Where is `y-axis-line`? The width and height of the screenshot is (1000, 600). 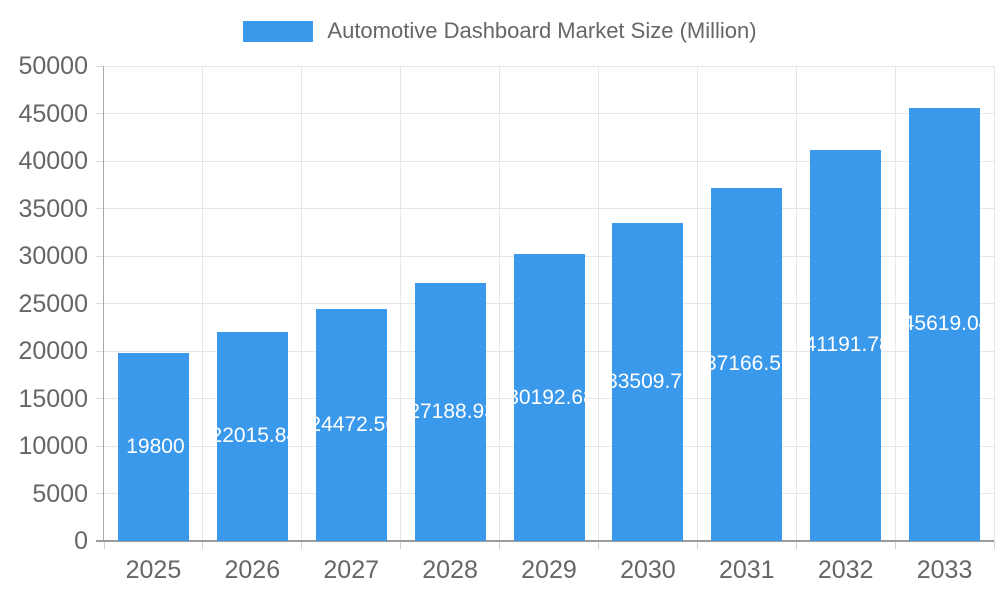
y-axis-line is located at coordinates (103, 303).